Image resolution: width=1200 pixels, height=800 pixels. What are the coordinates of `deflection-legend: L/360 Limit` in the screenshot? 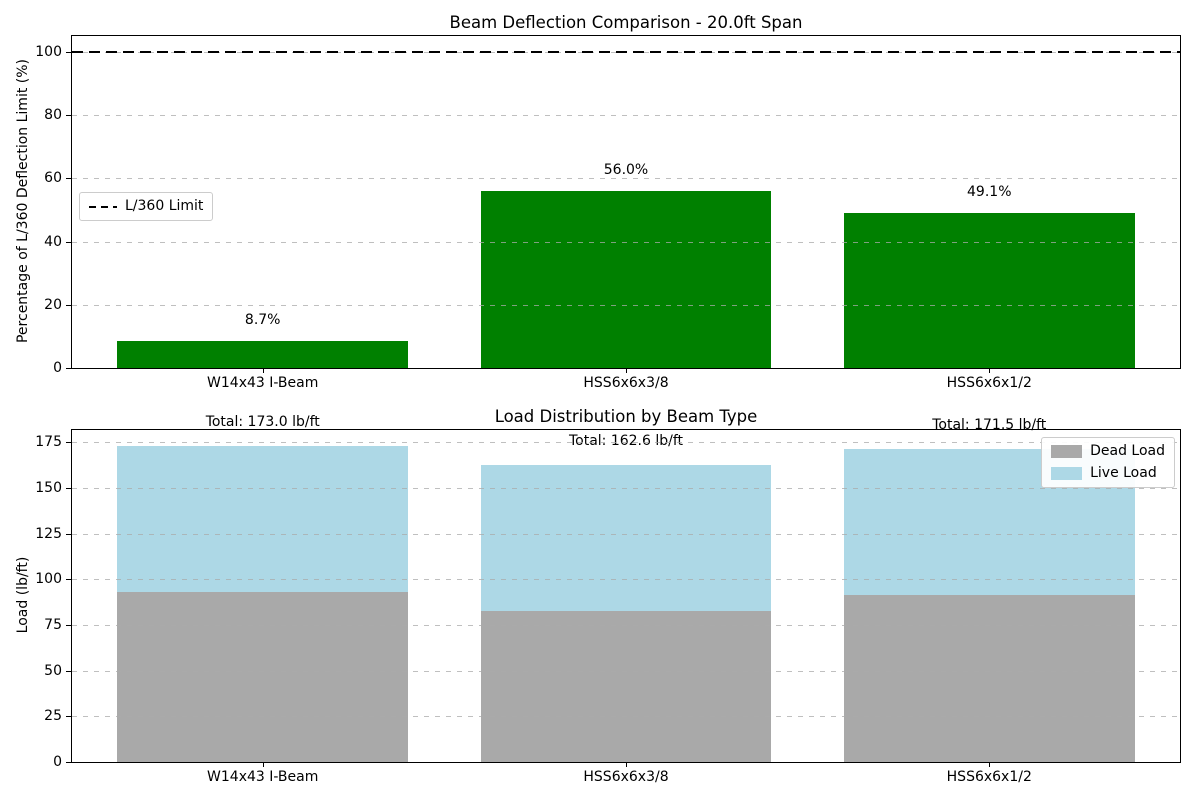 It's located at (146, 206).